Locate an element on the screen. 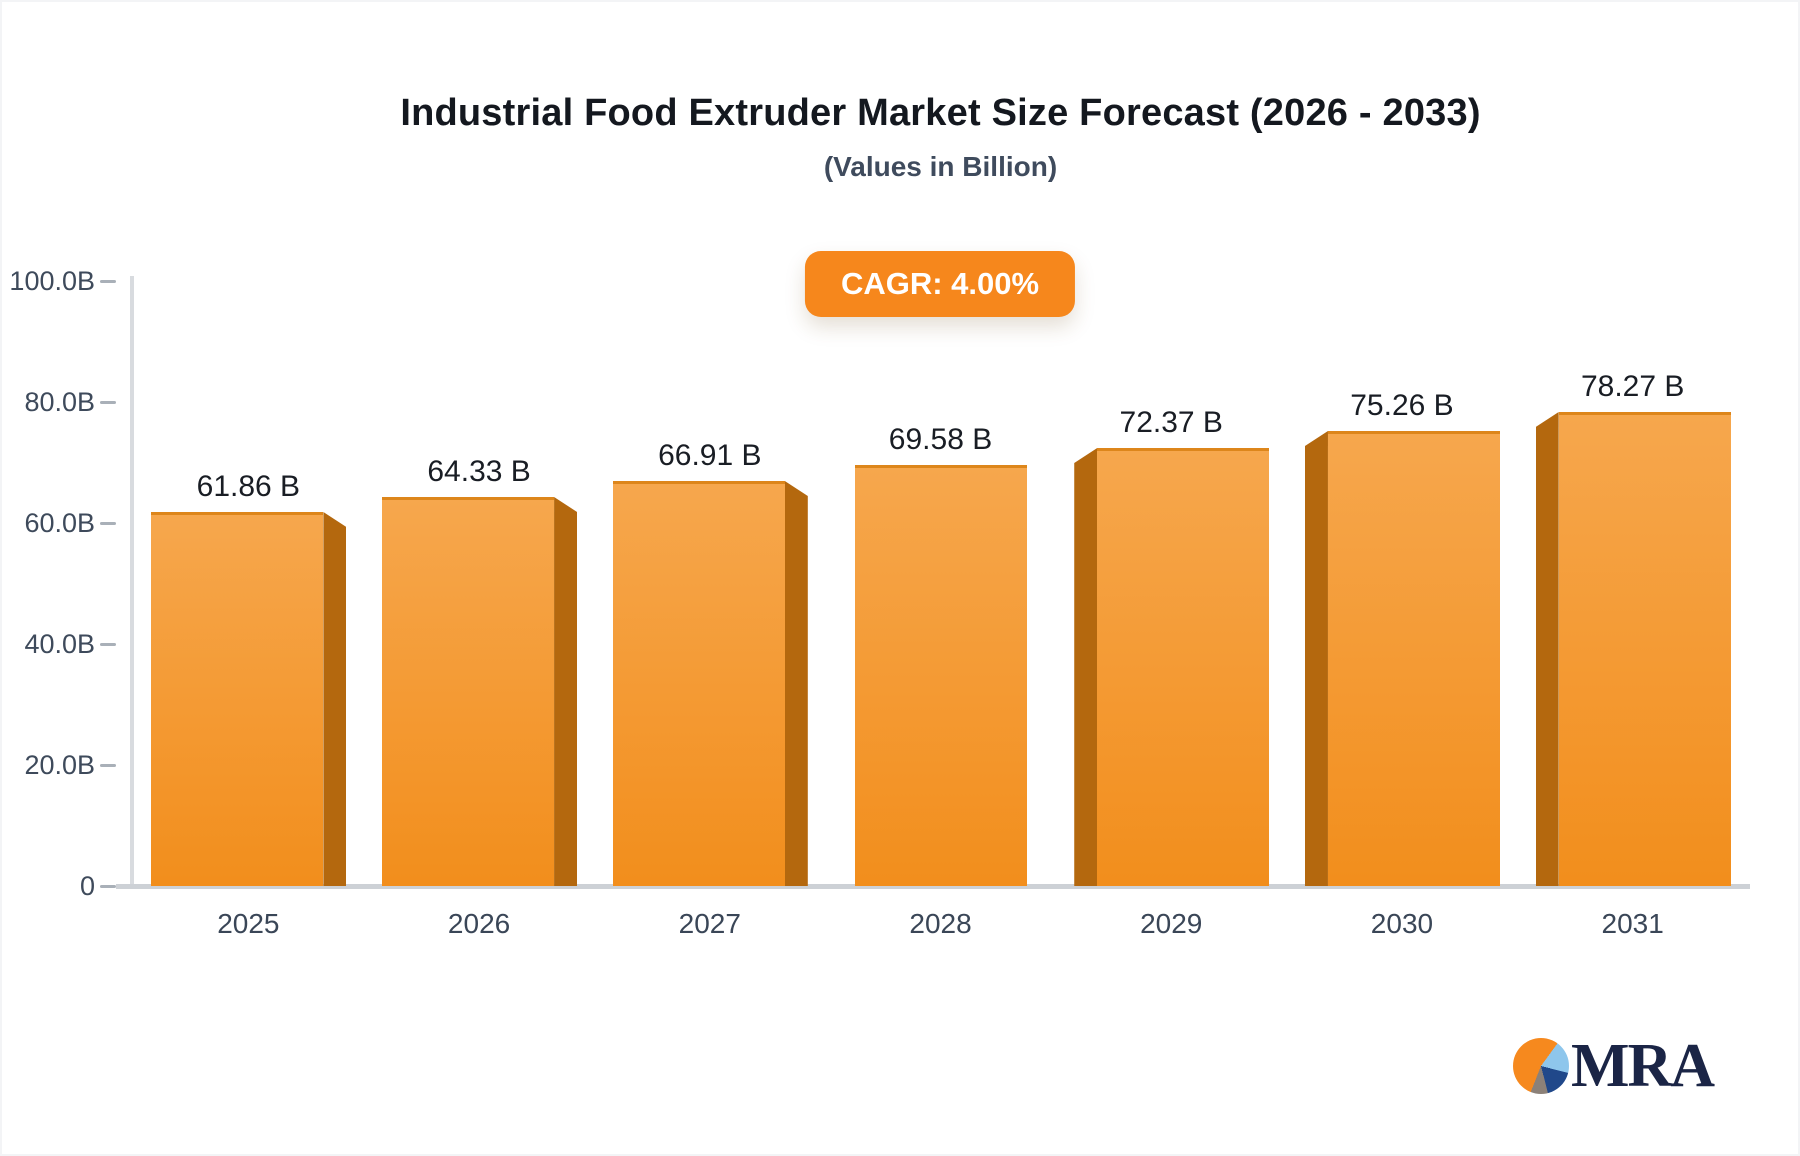 The image size is (1800, 1156). y-axis: 0 20.0B 40.0B 60.0B 80.0B 100.0B is located at coordinates (59, 583).